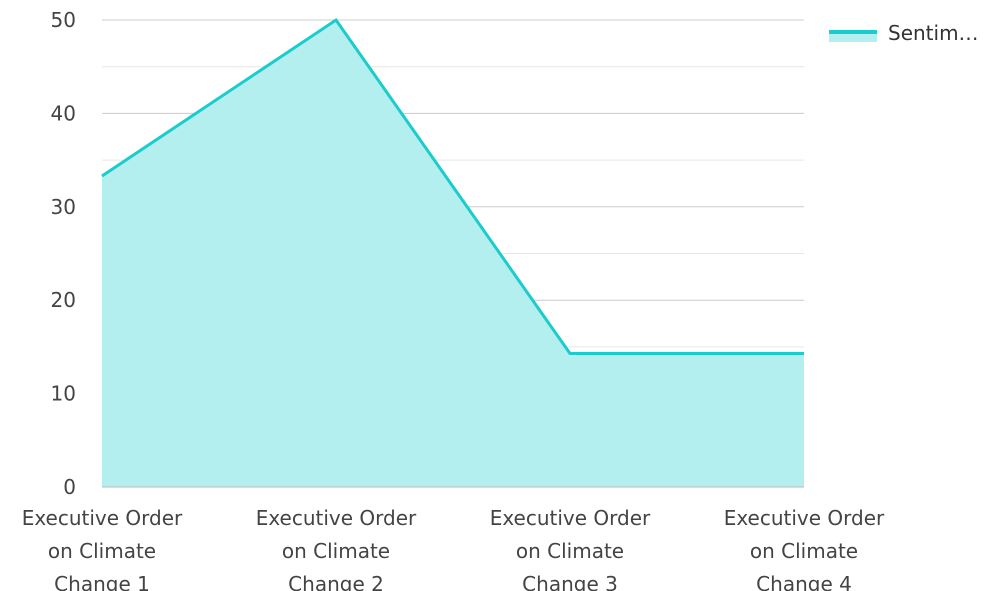 The image size is (991, 591). Describe the element at coordinates (69, 487) in the screenshot. I see `y-tick-label: 0` at that location.